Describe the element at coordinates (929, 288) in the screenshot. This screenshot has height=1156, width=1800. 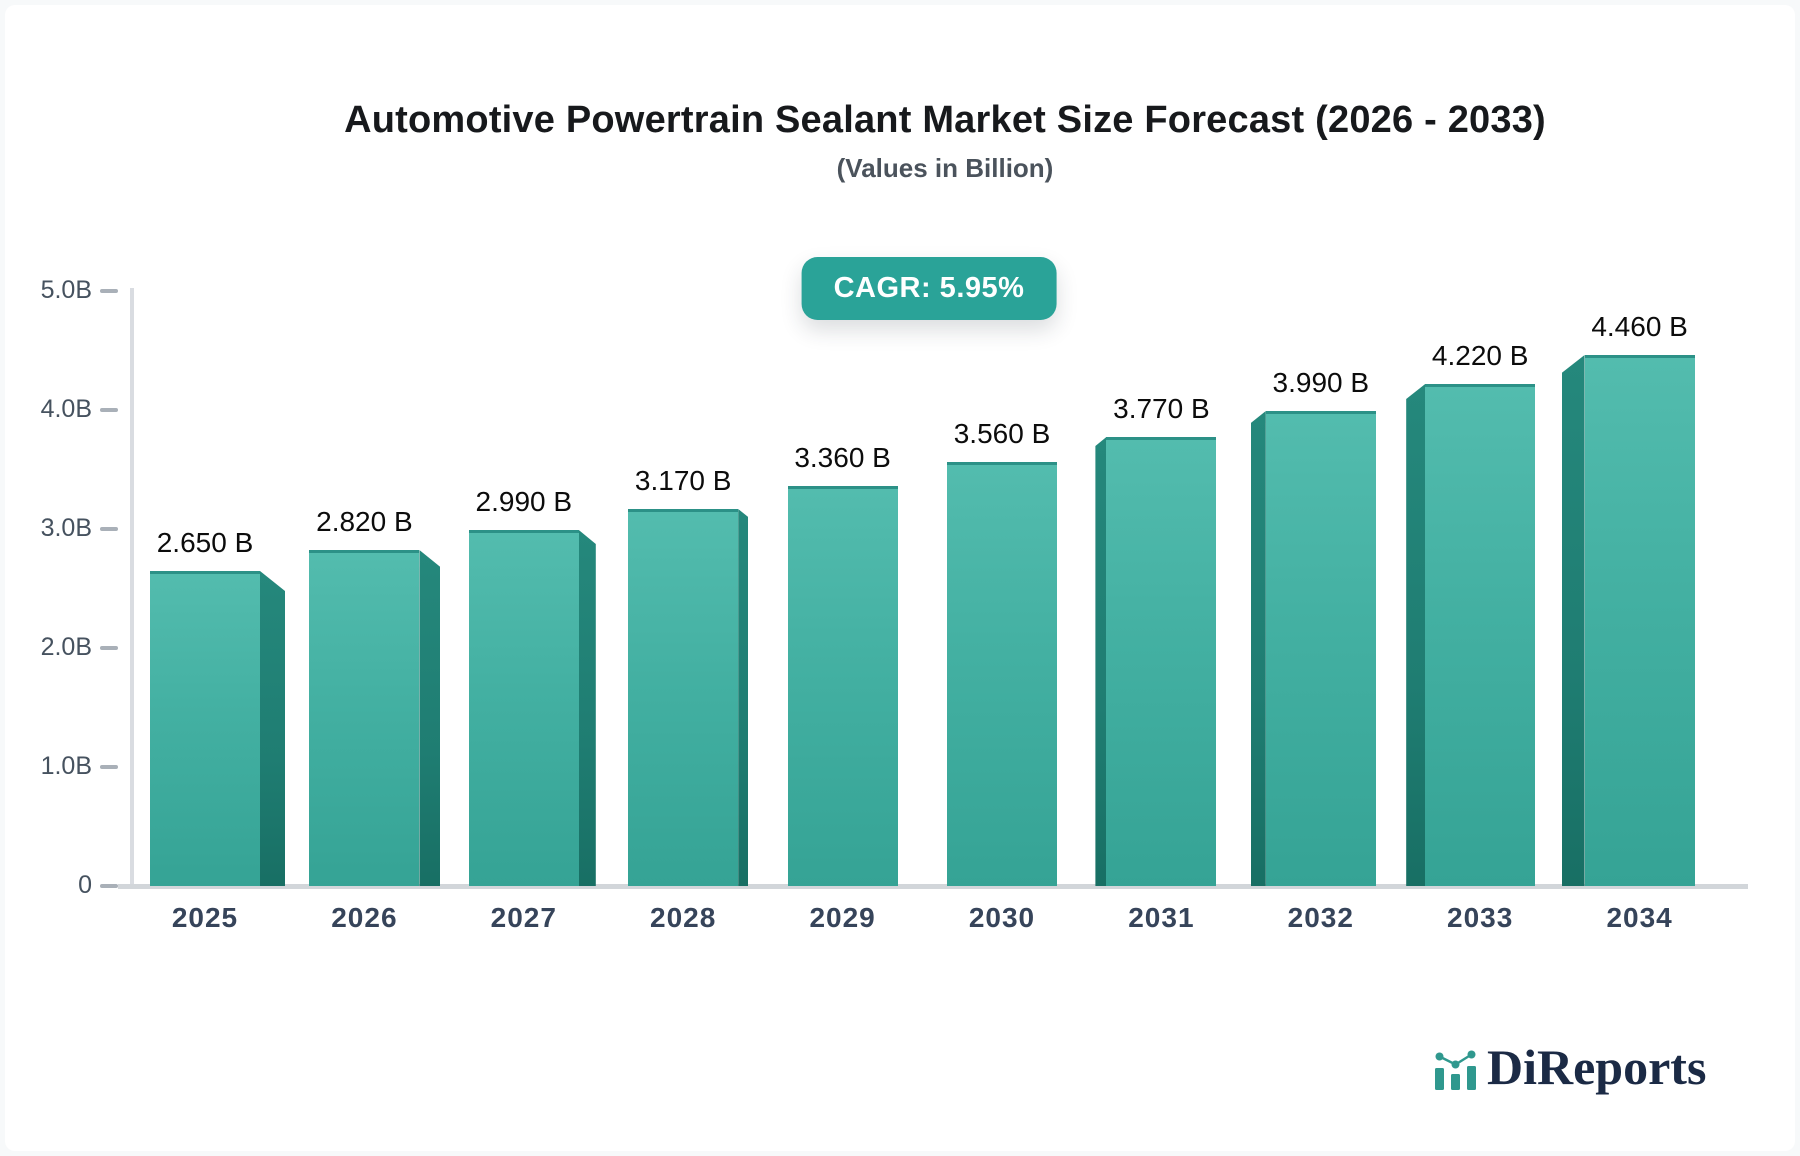
I see `cagr-badge: CAGR: 5.95%` at that location.